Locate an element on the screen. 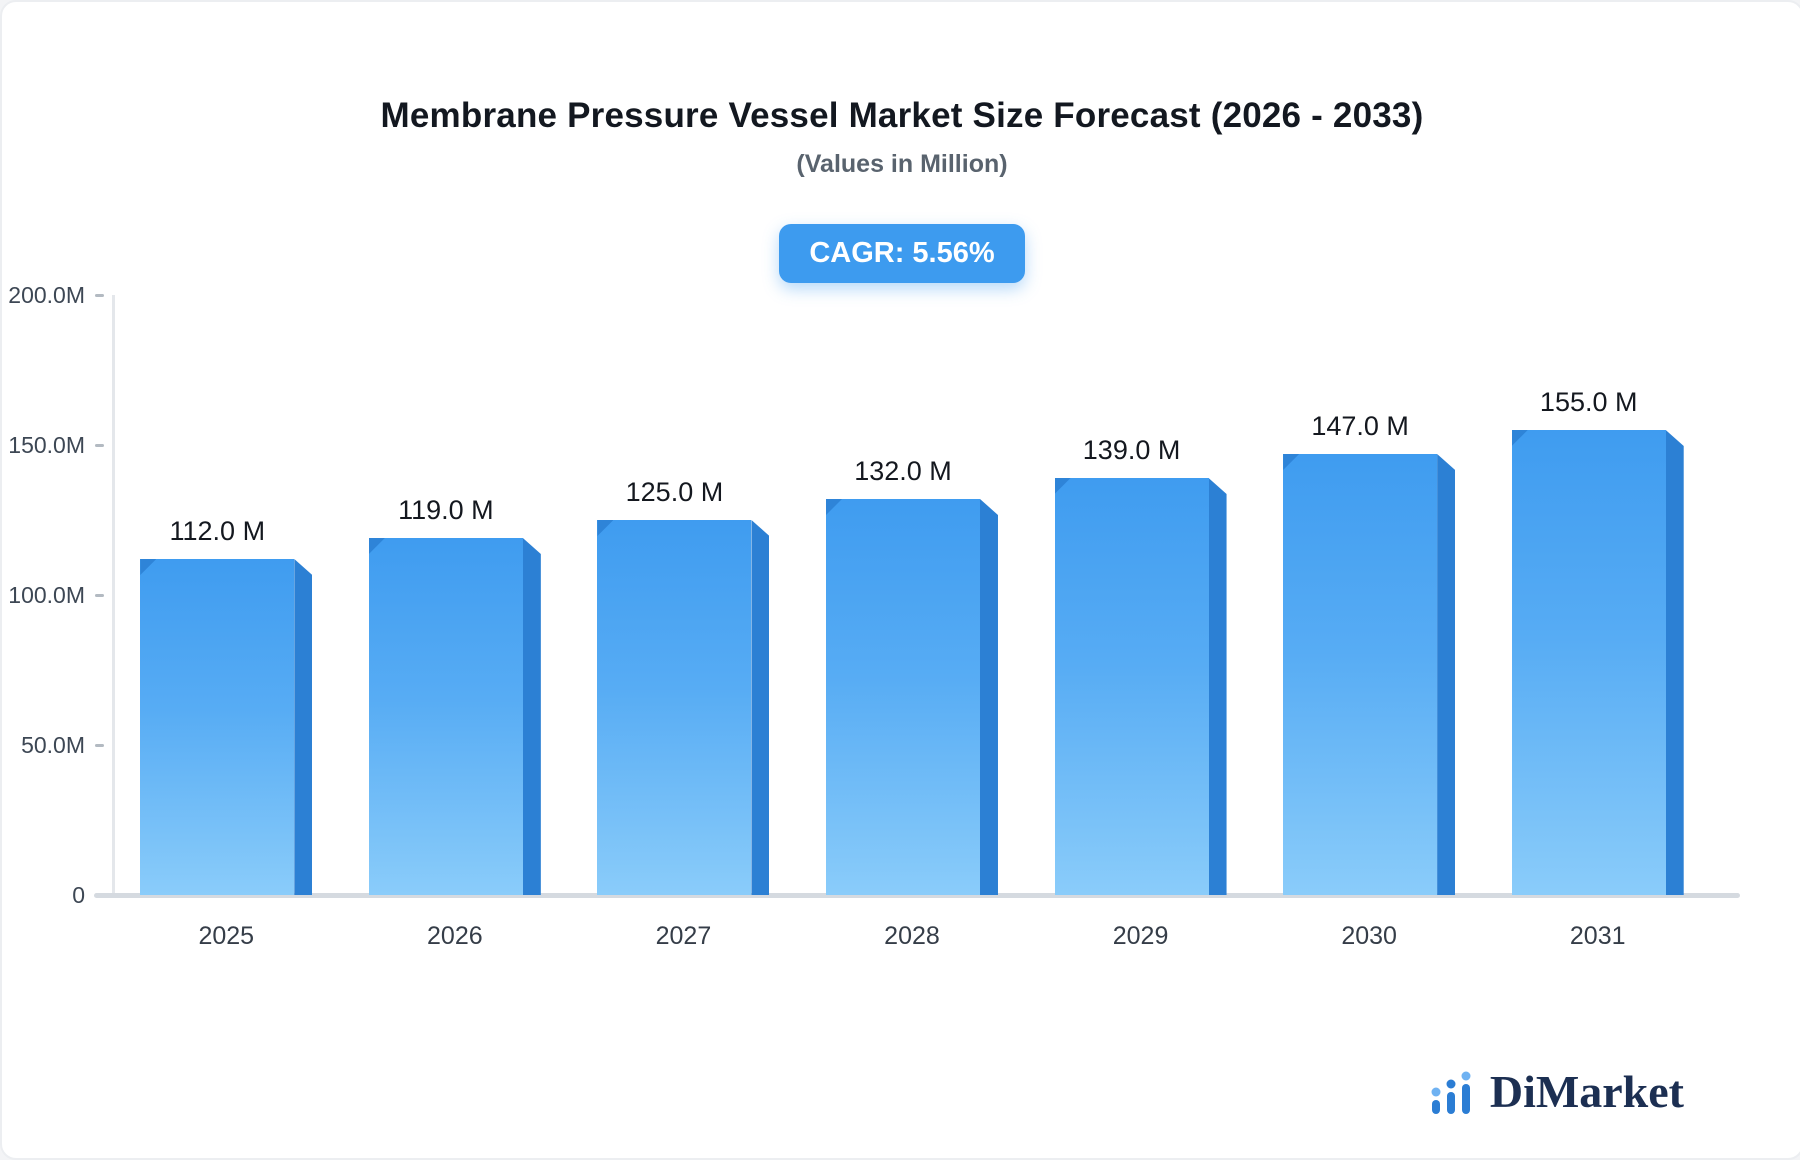  bar-group: 112.0 M 2025 is located at coordinates (226, 622).